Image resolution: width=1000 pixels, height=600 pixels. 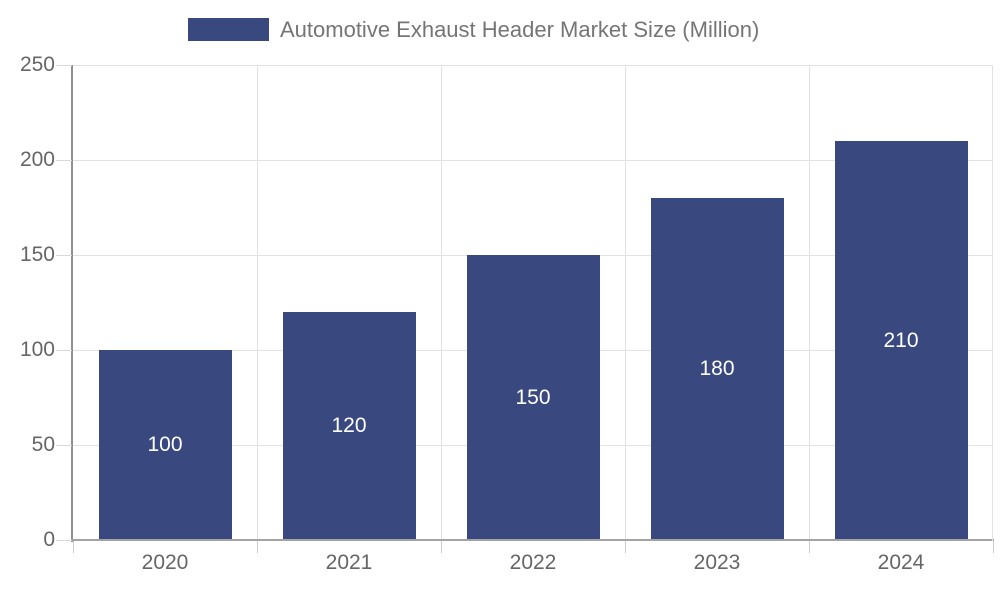 I want to click on bar: 210, so click(x=901, y=340).